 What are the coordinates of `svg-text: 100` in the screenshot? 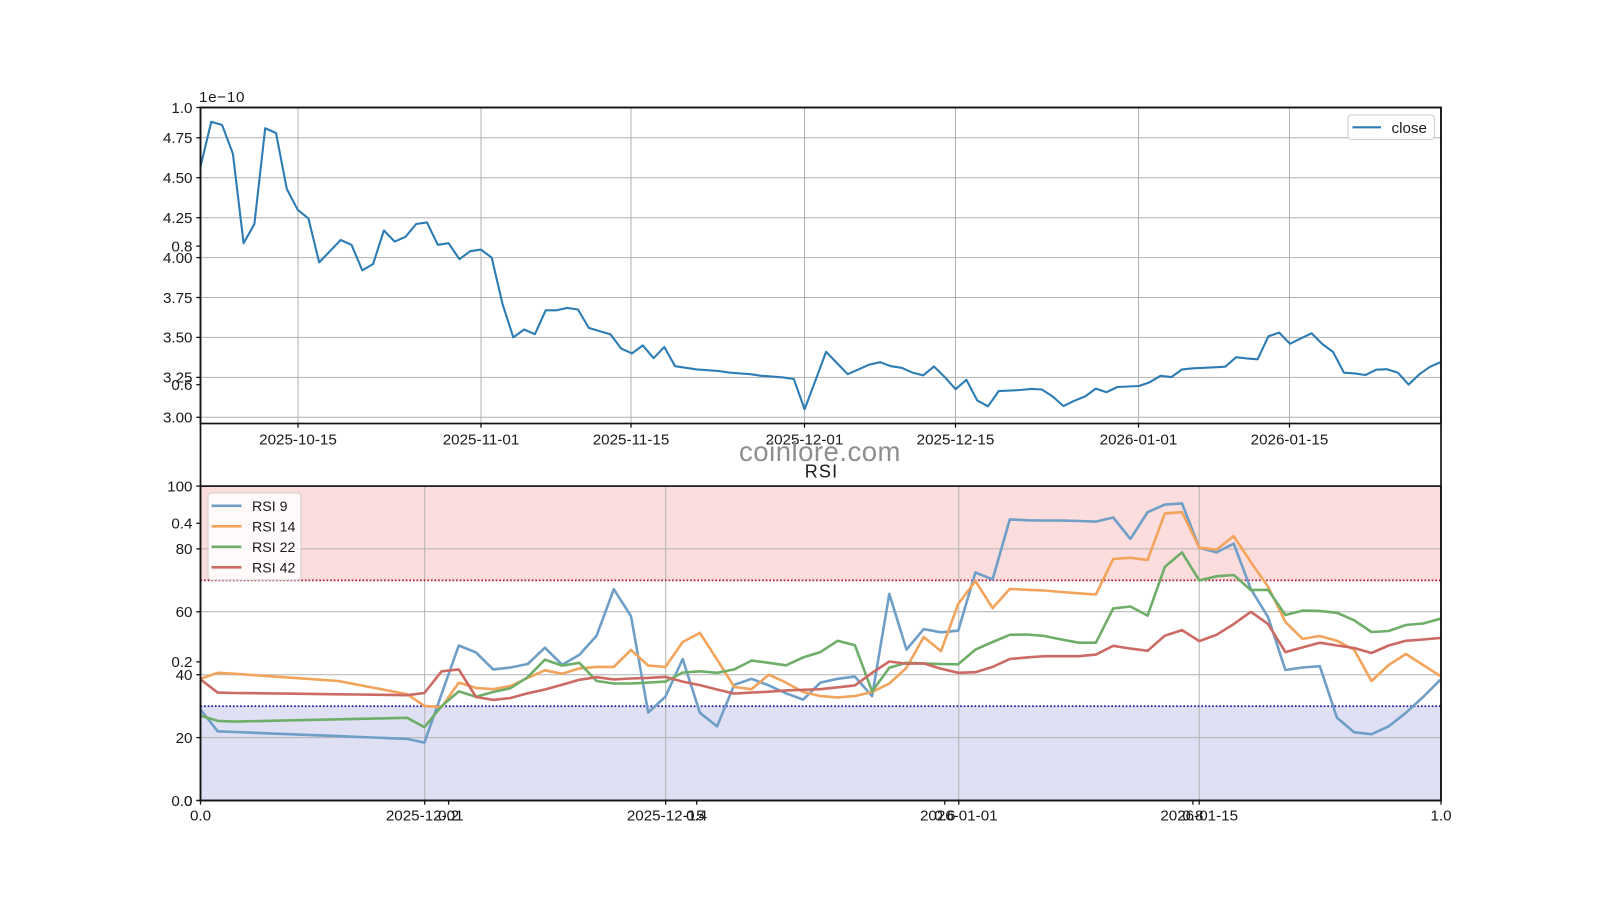 It's located at (179, 486).